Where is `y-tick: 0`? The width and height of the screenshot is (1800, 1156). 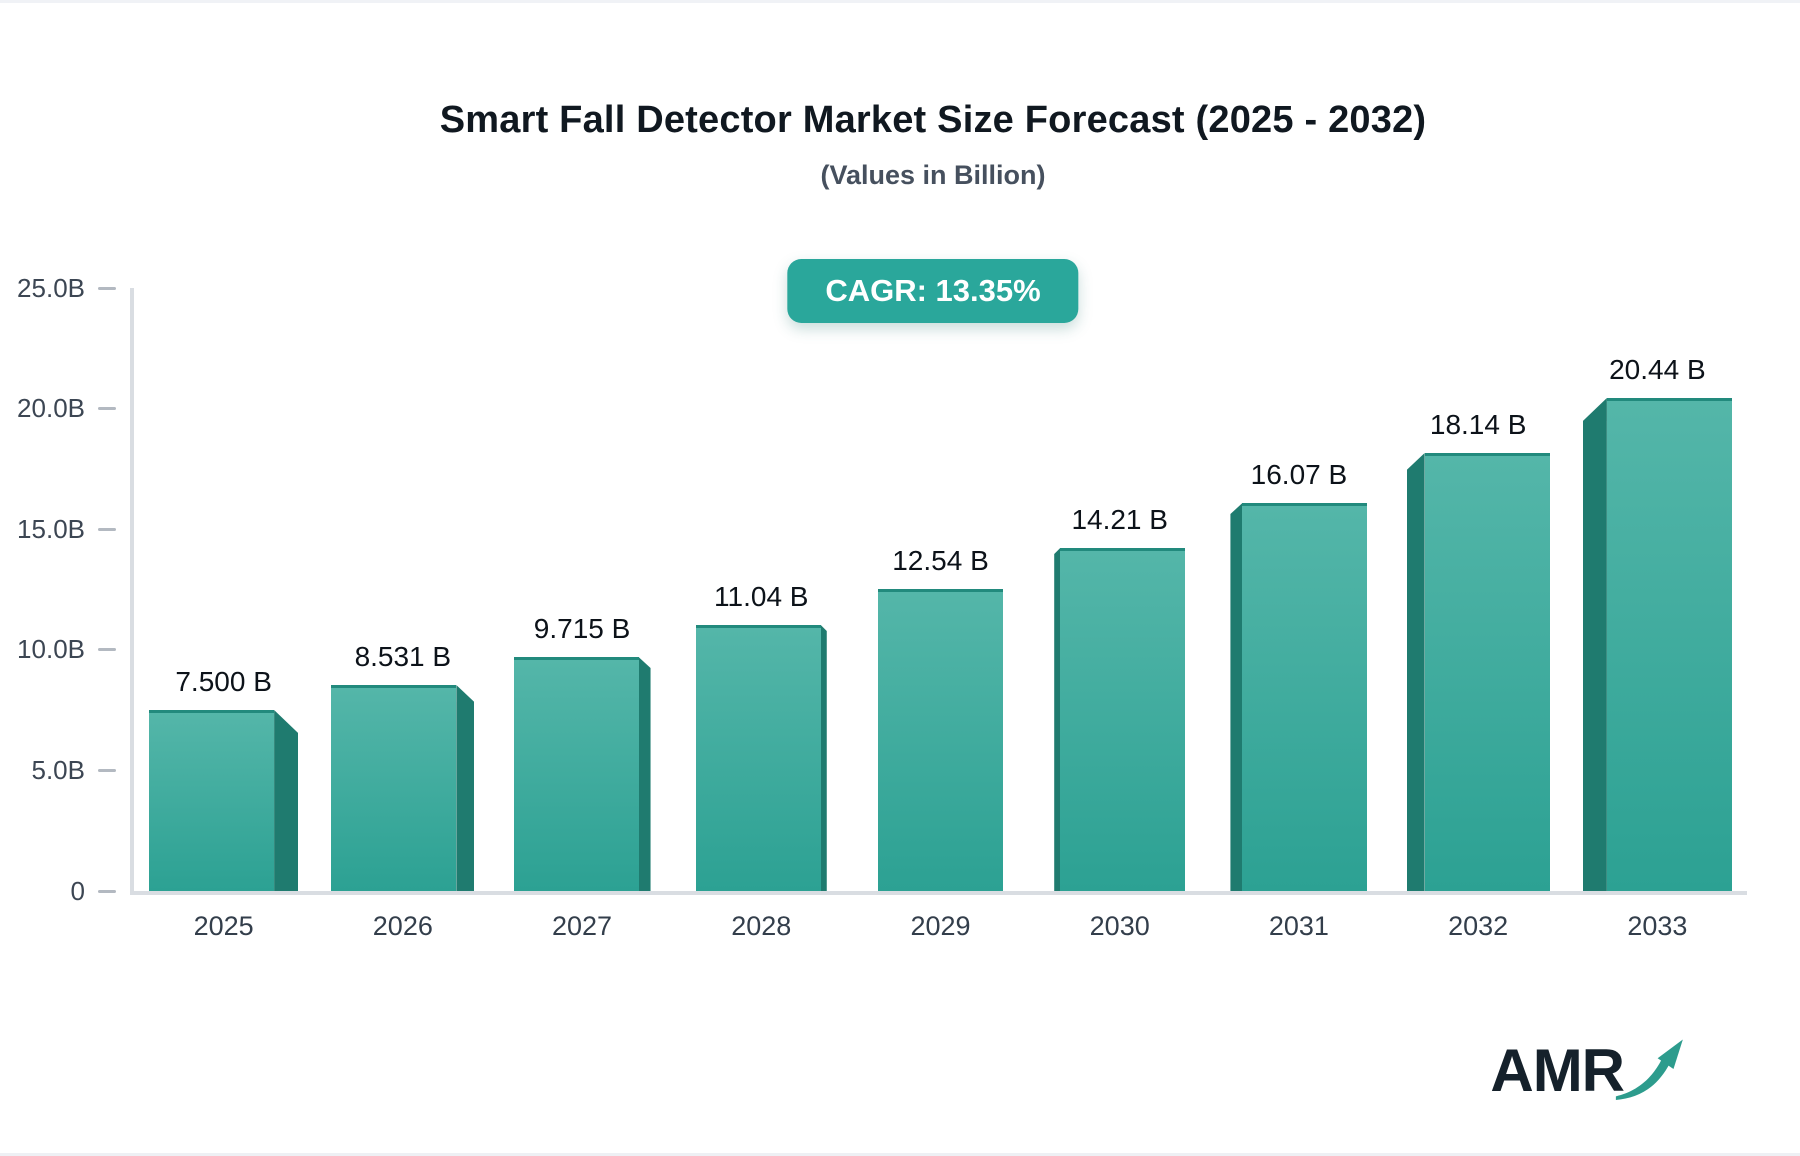
y-tick: 0 is located at coordinates (60, 891).